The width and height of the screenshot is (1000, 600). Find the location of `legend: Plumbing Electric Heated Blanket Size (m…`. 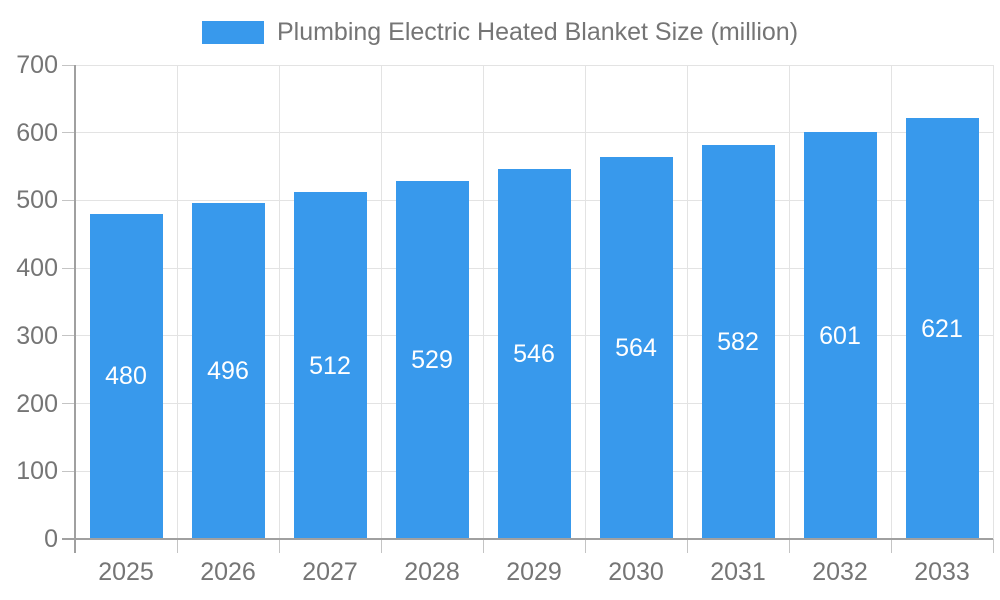

legend: Plumbing Electric Heated Blanket Size (m… is located at coordinates (500, 32).